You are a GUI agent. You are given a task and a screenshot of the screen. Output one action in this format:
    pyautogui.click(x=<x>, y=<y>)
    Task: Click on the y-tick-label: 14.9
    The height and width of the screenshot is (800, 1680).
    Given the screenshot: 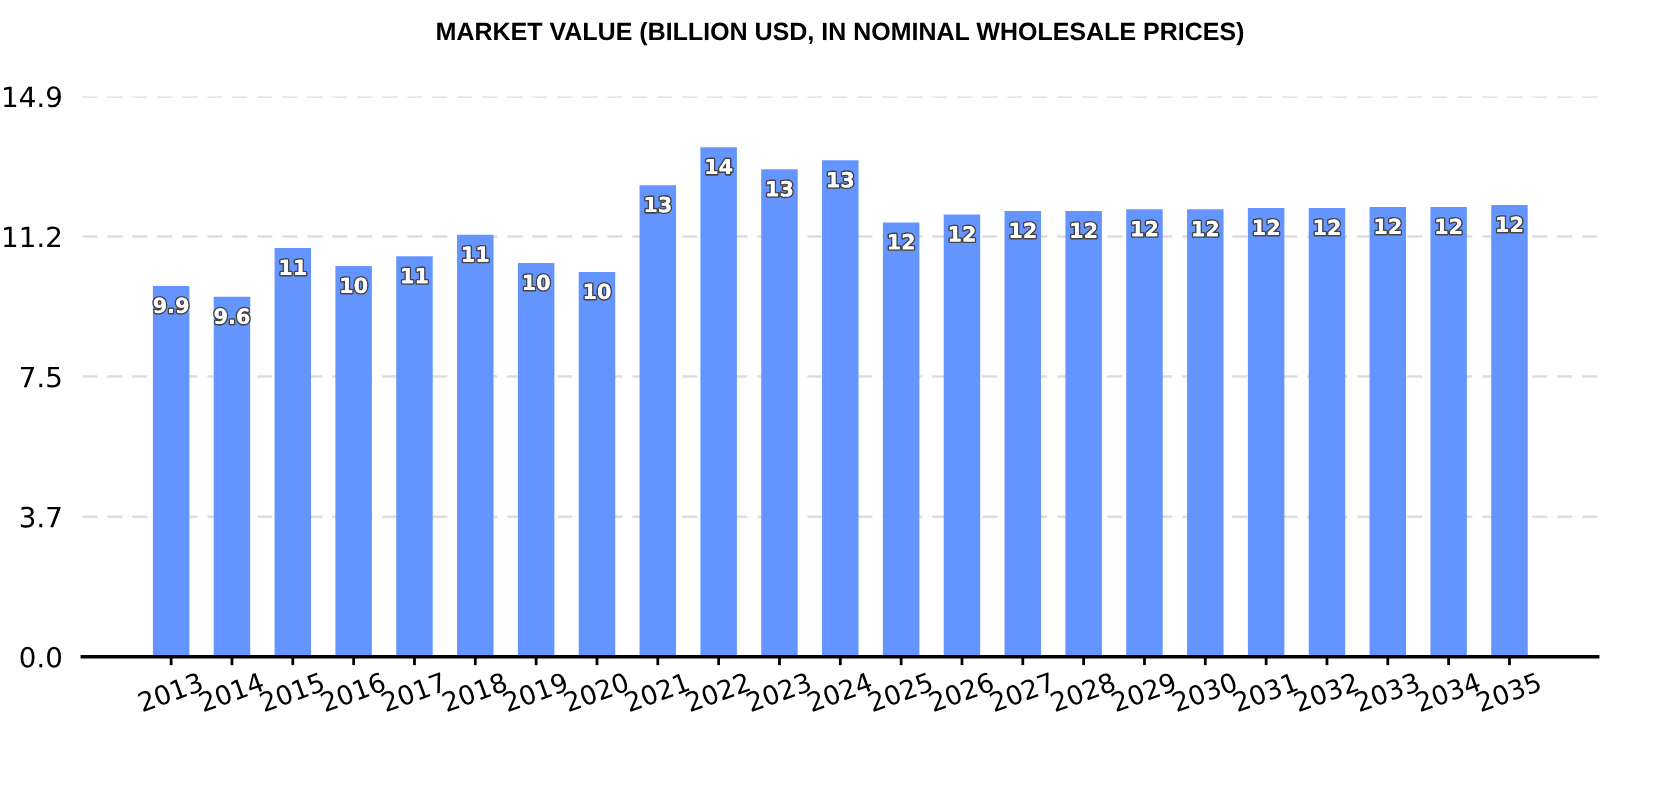 What is the action you would take?
    pyautogui.click(x=32, y=97)
    